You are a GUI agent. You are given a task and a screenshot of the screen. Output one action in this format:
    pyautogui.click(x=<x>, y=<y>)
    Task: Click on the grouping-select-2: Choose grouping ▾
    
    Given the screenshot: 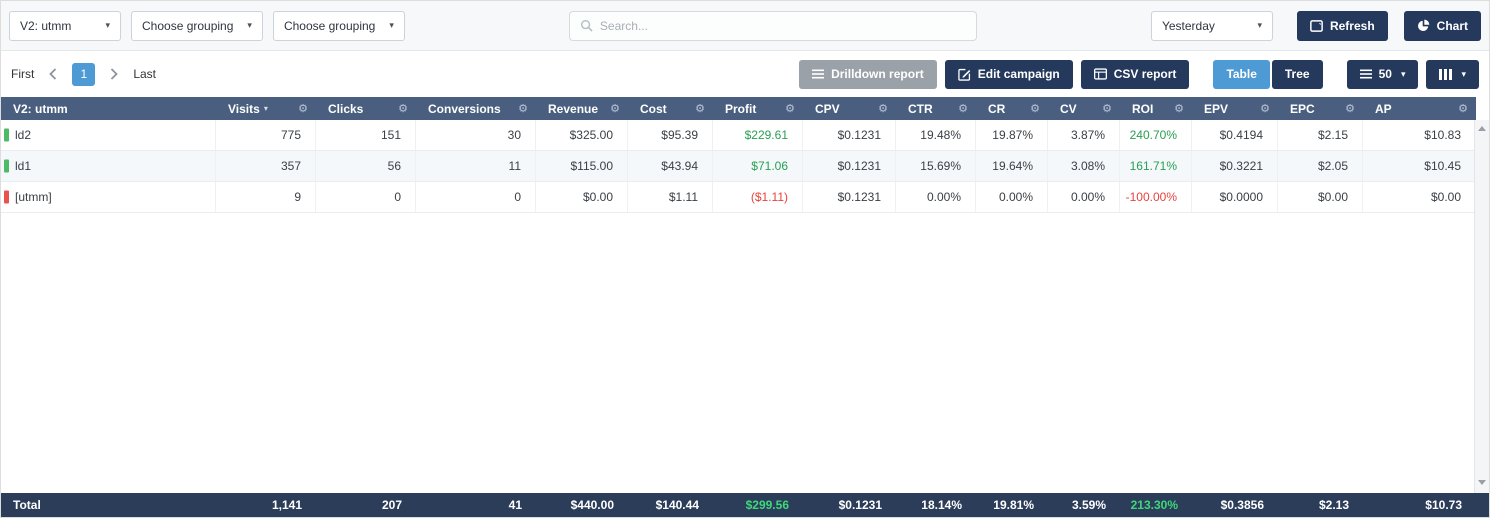 What is the action you would take?
    pyautogui.click(x=338, y=25)
    